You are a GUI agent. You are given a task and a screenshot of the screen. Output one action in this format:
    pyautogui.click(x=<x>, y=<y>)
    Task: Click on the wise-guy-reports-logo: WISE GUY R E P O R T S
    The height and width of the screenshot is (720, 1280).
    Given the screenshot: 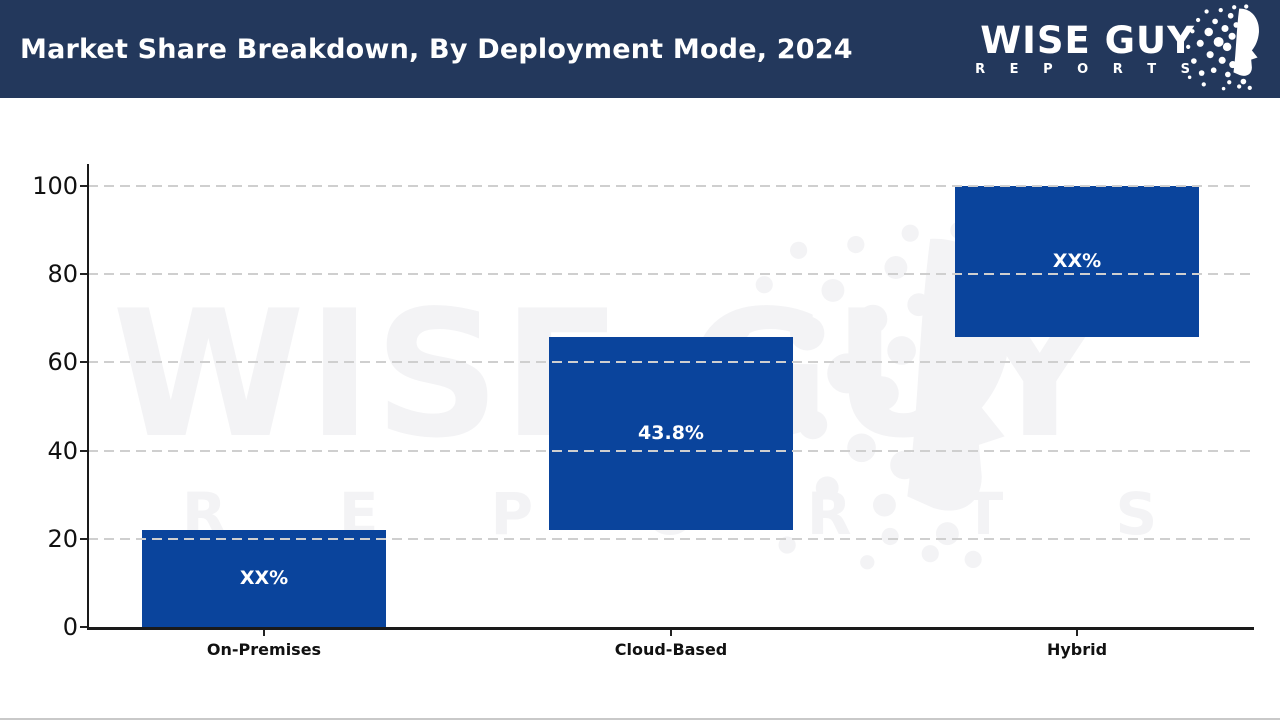 What is the action you would take?
    pyautogui.click(x=1127, y=49)
    